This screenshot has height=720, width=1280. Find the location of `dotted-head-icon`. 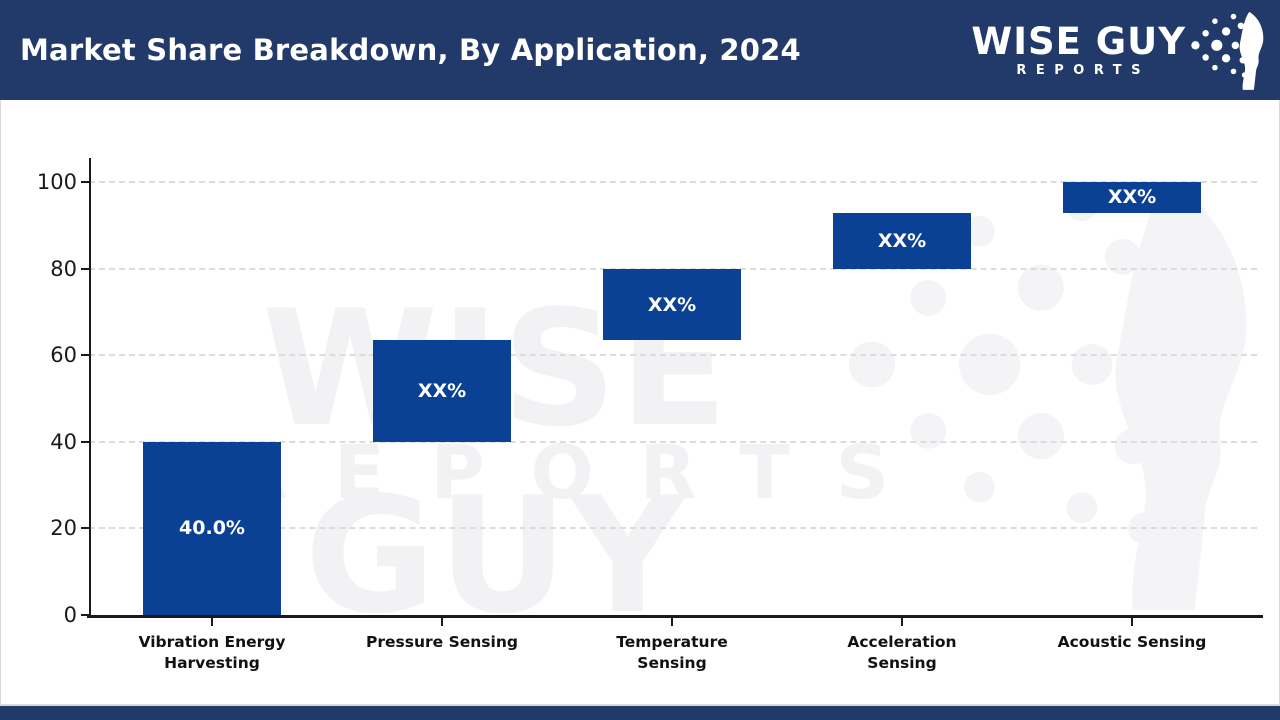

dotted-head-icon is located at coordinates (1227, 50).